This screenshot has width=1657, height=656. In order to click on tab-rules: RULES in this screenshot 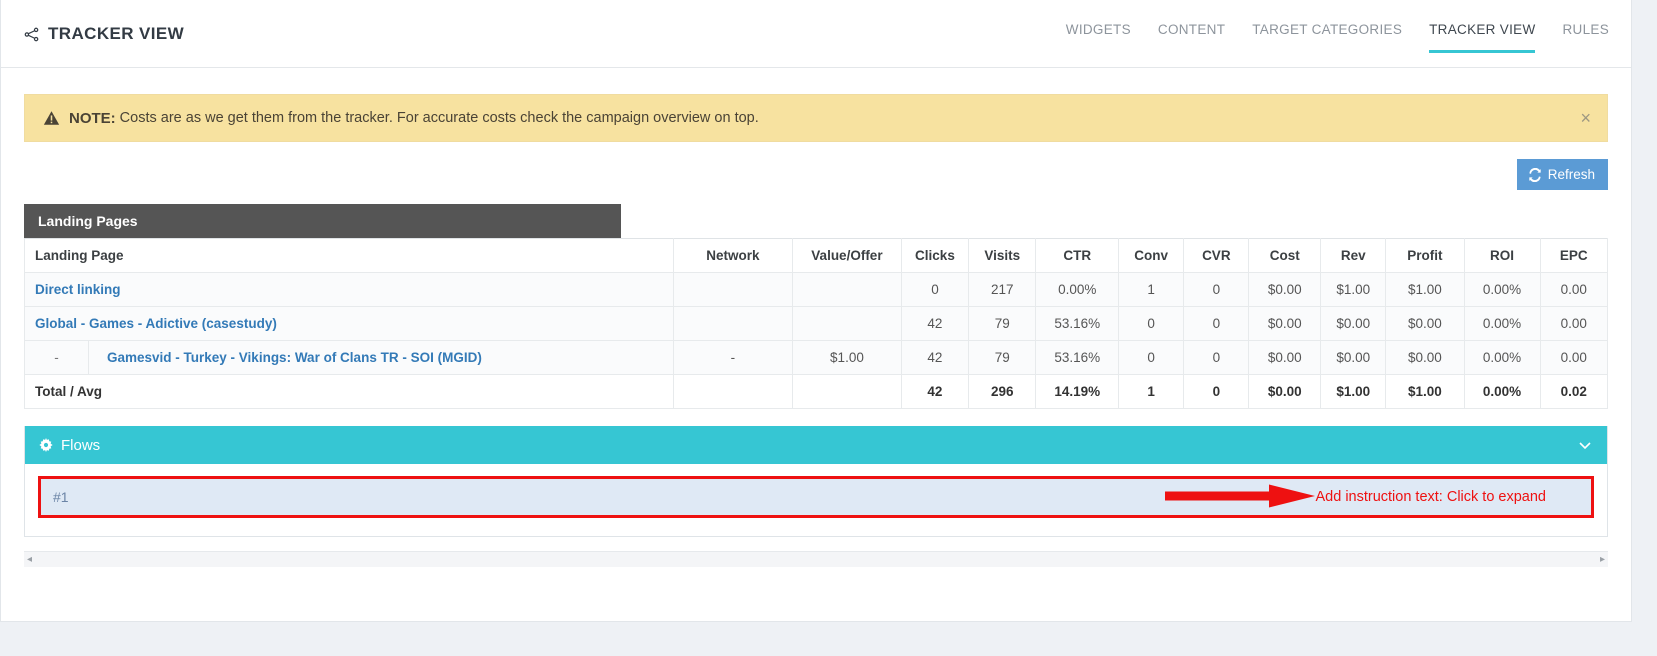, I will do `click(1585, 29)`.